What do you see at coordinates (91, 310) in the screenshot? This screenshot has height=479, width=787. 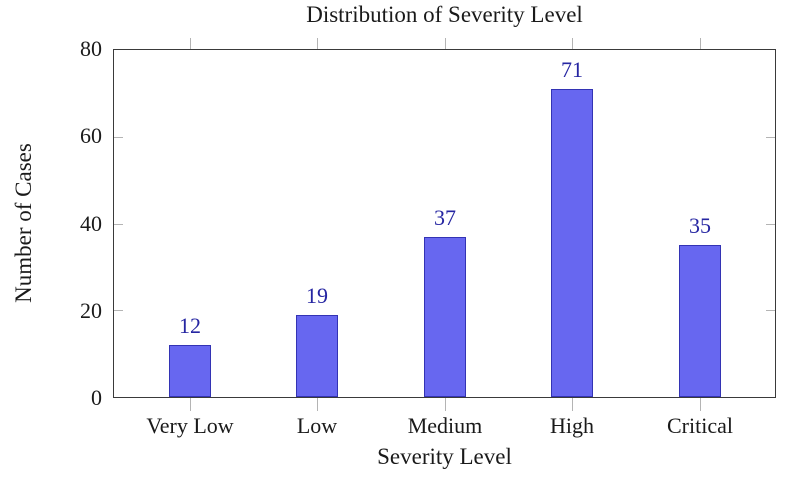 I see `y-tick-label: 20` at bounding box center [91, 310].